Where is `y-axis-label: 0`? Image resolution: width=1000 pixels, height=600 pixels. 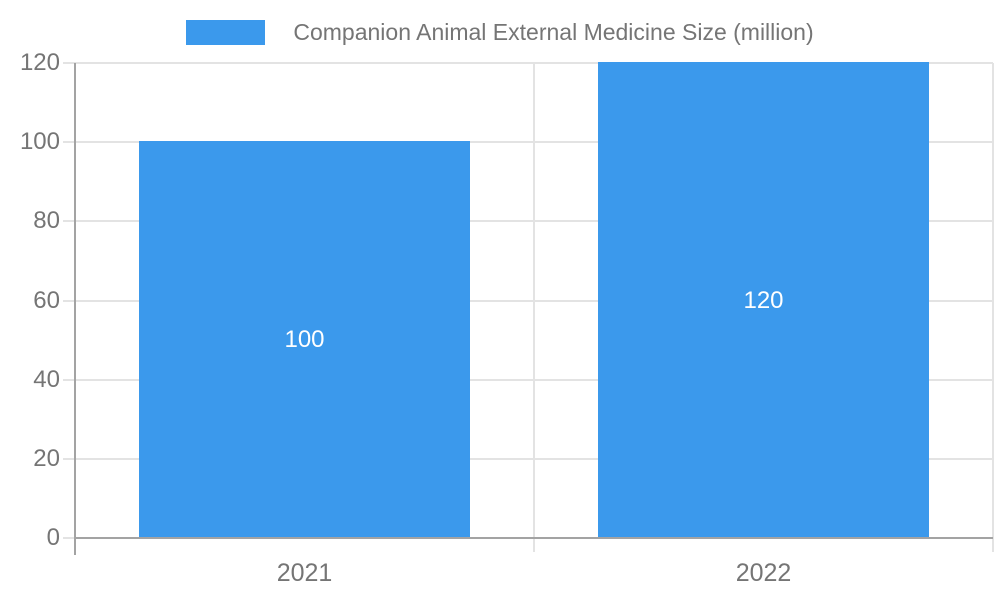
y-axis-label: 0 is located at coordinates (53, 537).